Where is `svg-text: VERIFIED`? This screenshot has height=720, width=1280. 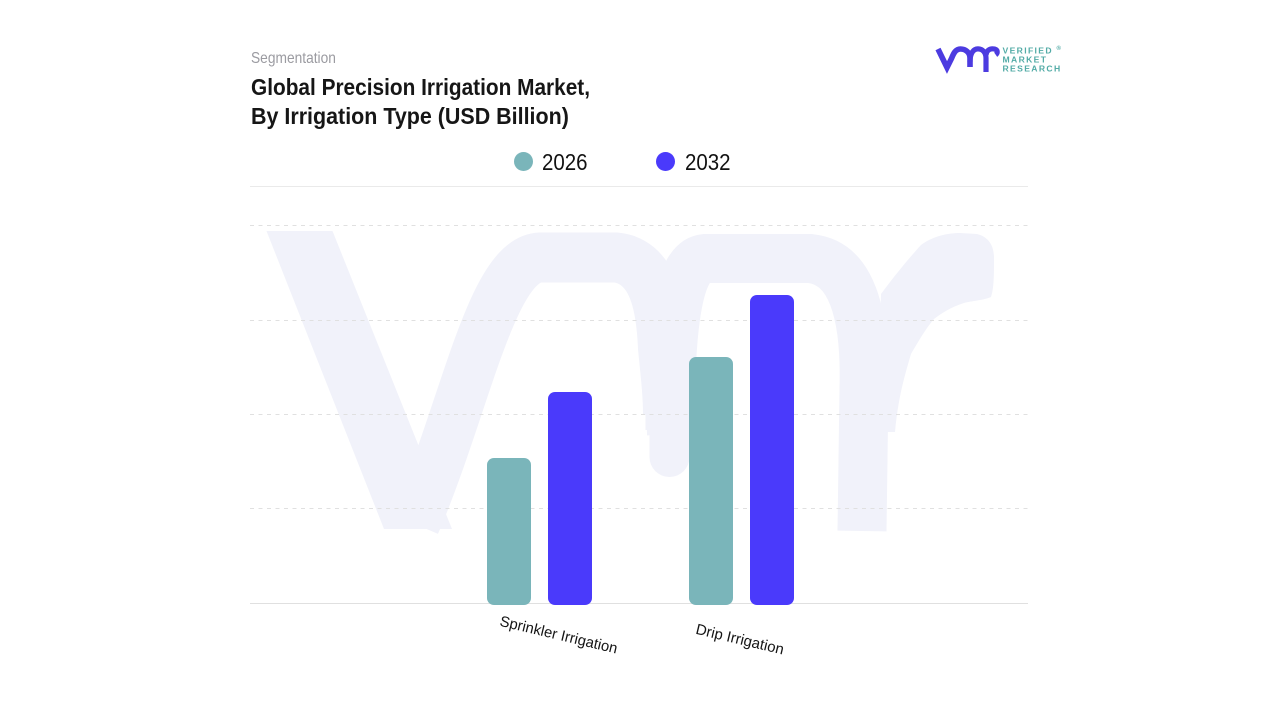
svg-text: VERIFIED is located at coordinates (1028, 50).